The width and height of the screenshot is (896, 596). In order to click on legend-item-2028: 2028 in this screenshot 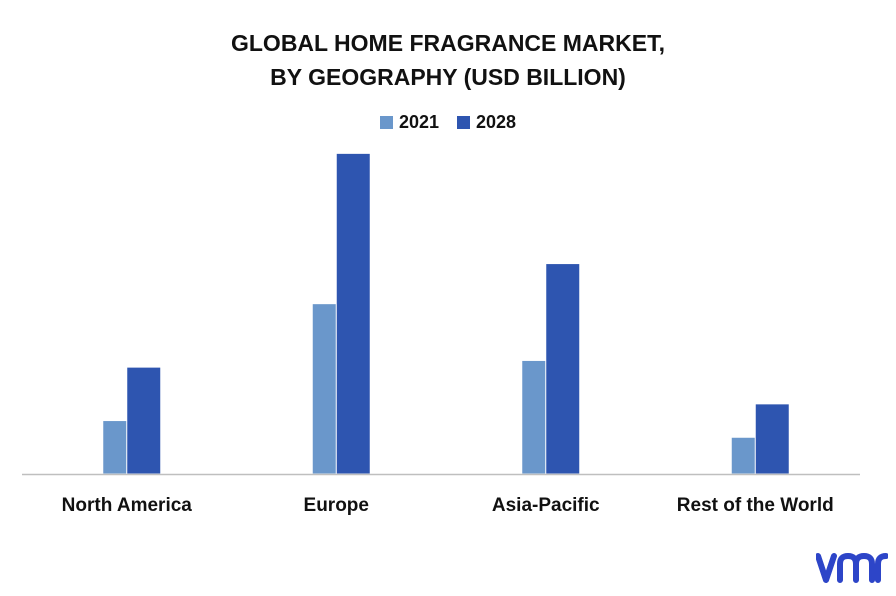, I will do `click(486, 122)`.